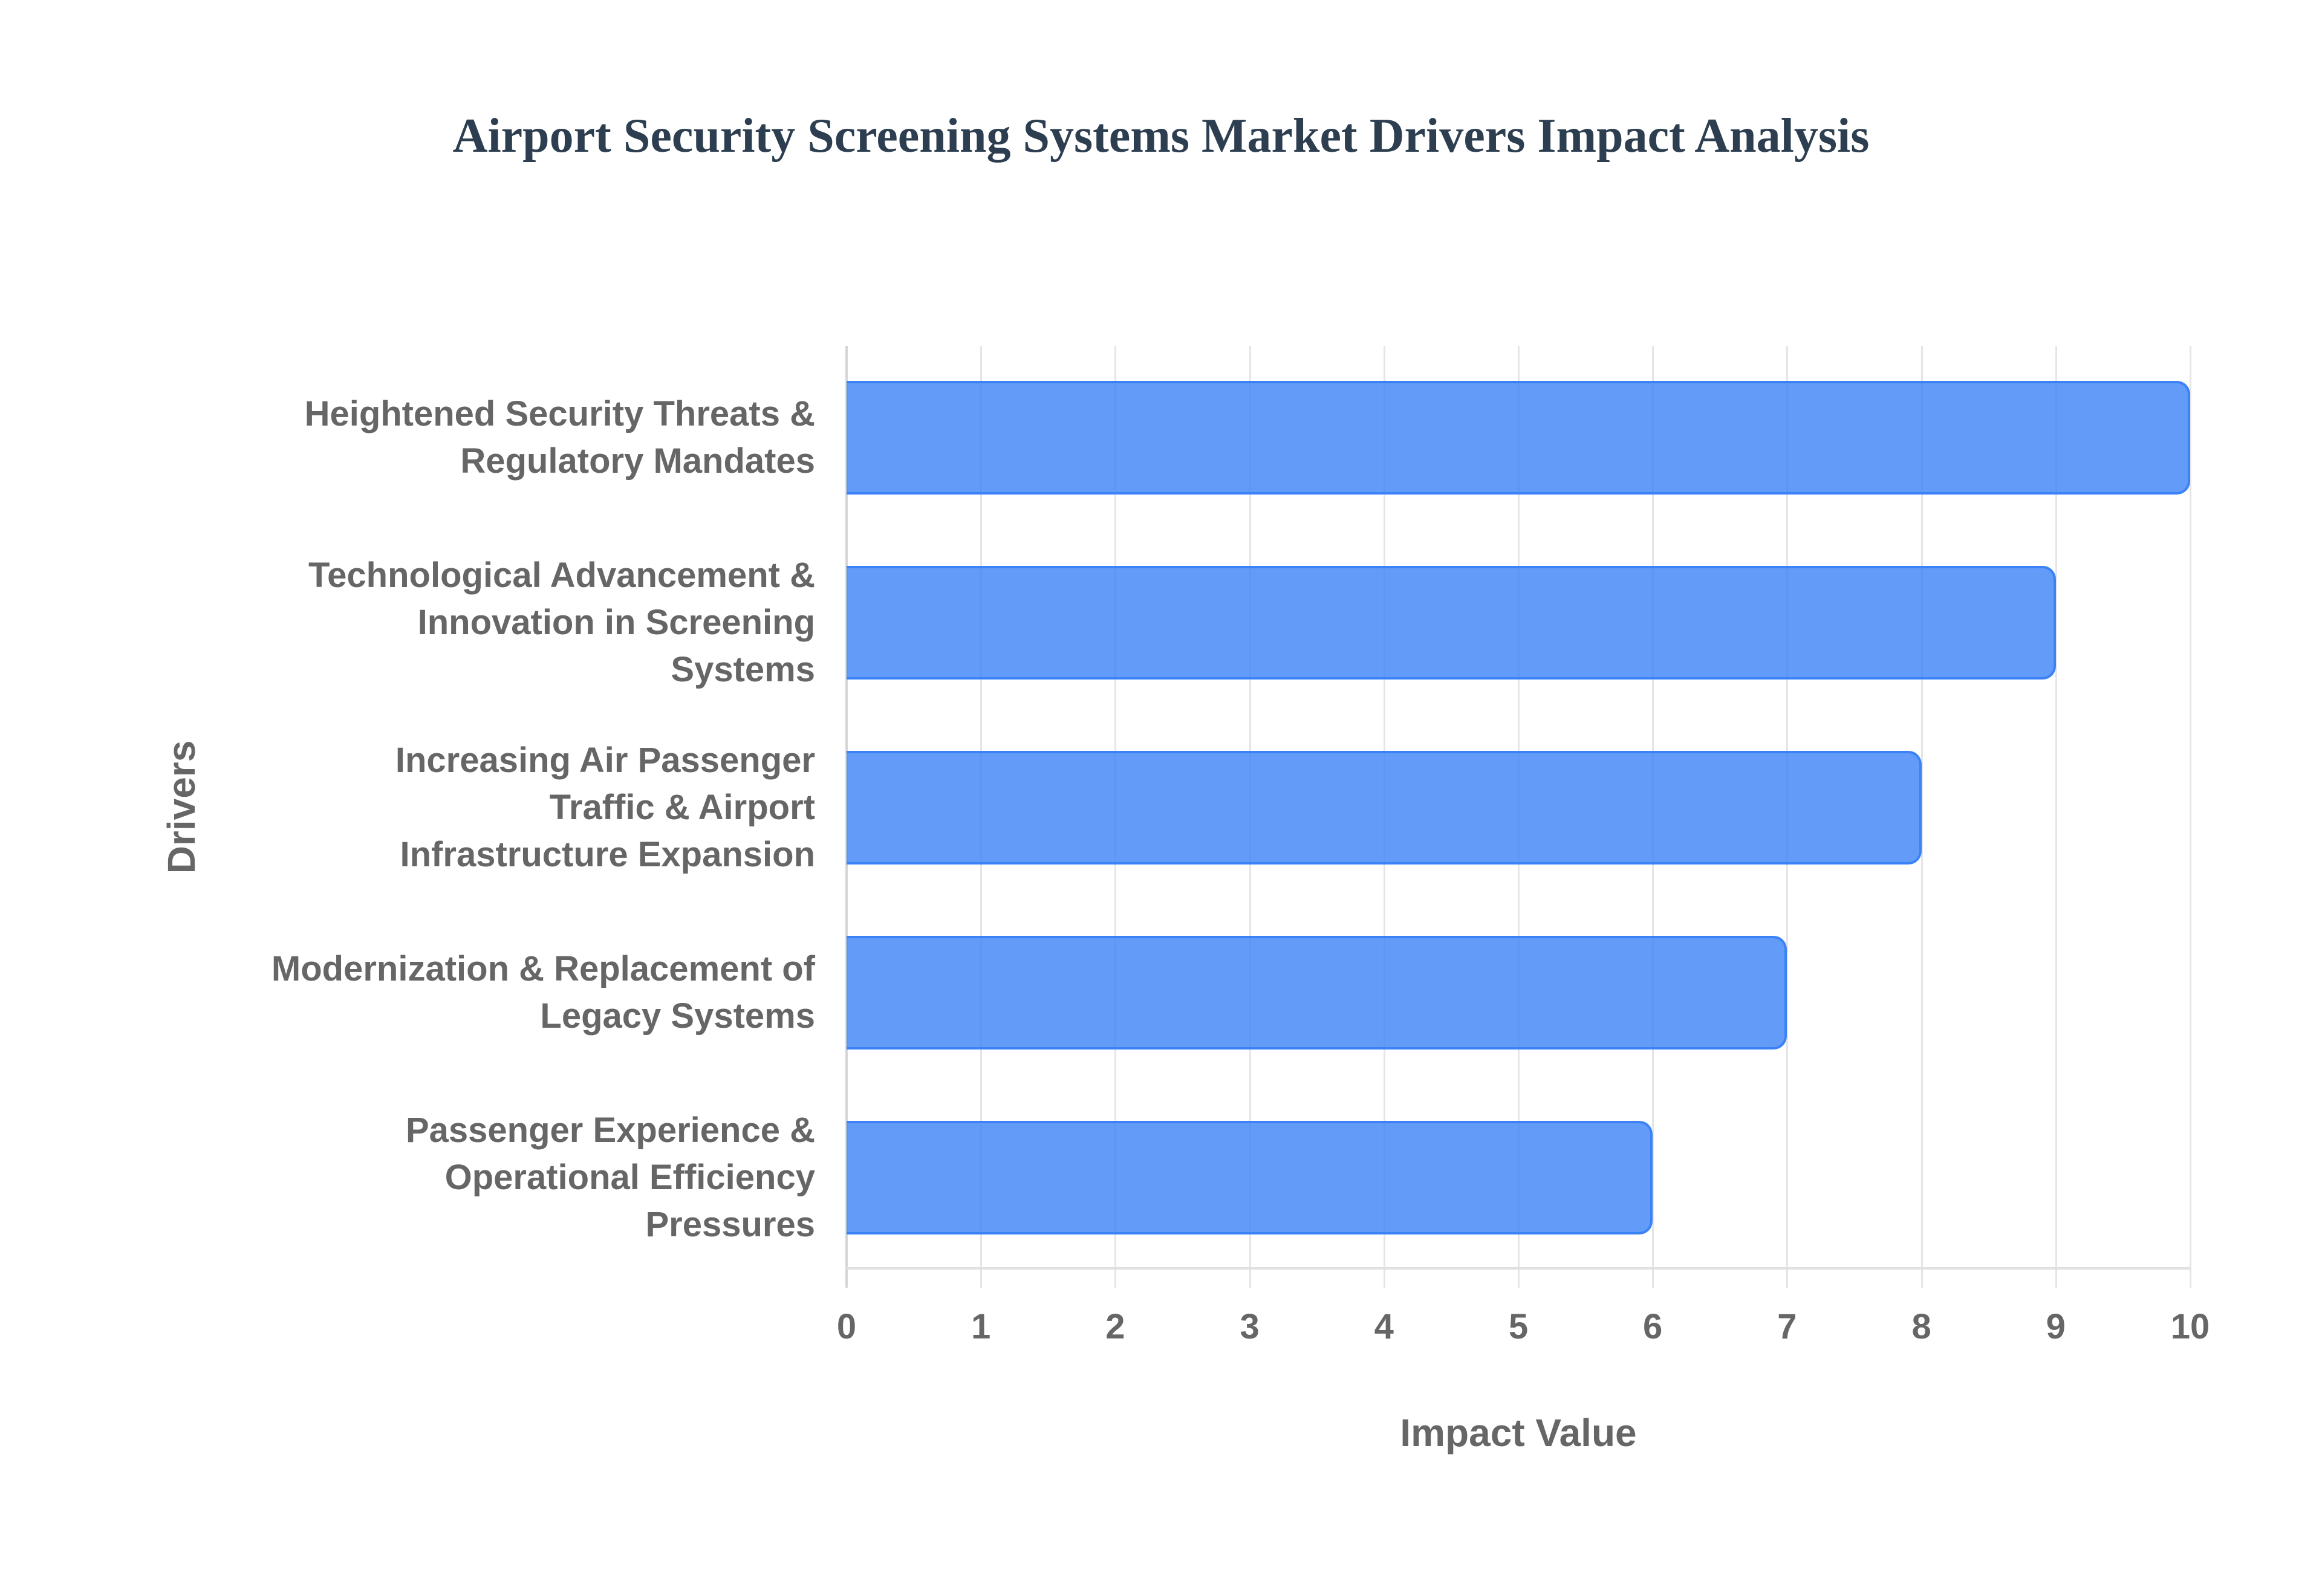  Describe the element at coordinates (1653, 1326) in the screenshot. I see `x-tick-label: 6` at that location.